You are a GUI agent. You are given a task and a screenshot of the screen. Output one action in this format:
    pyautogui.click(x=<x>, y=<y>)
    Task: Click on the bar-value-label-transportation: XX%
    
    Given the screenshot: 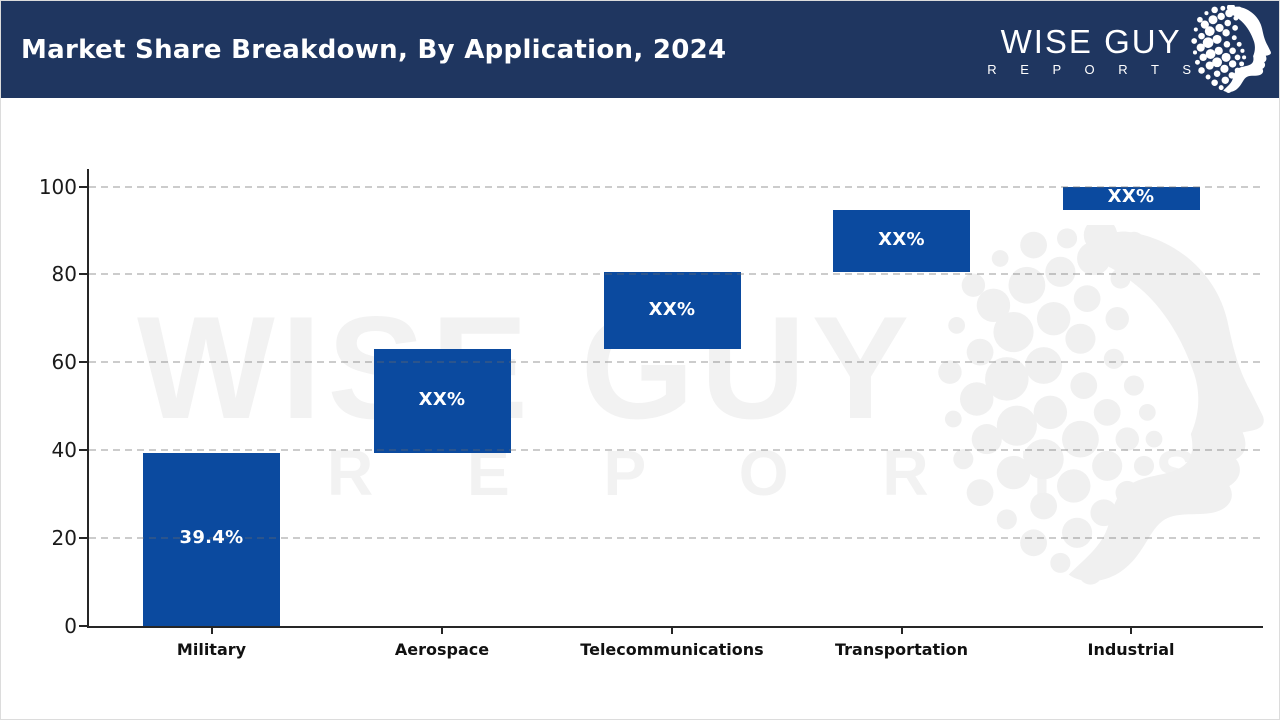 What is the action you would take?
    pyautogui.click(x=901, y=240)
    